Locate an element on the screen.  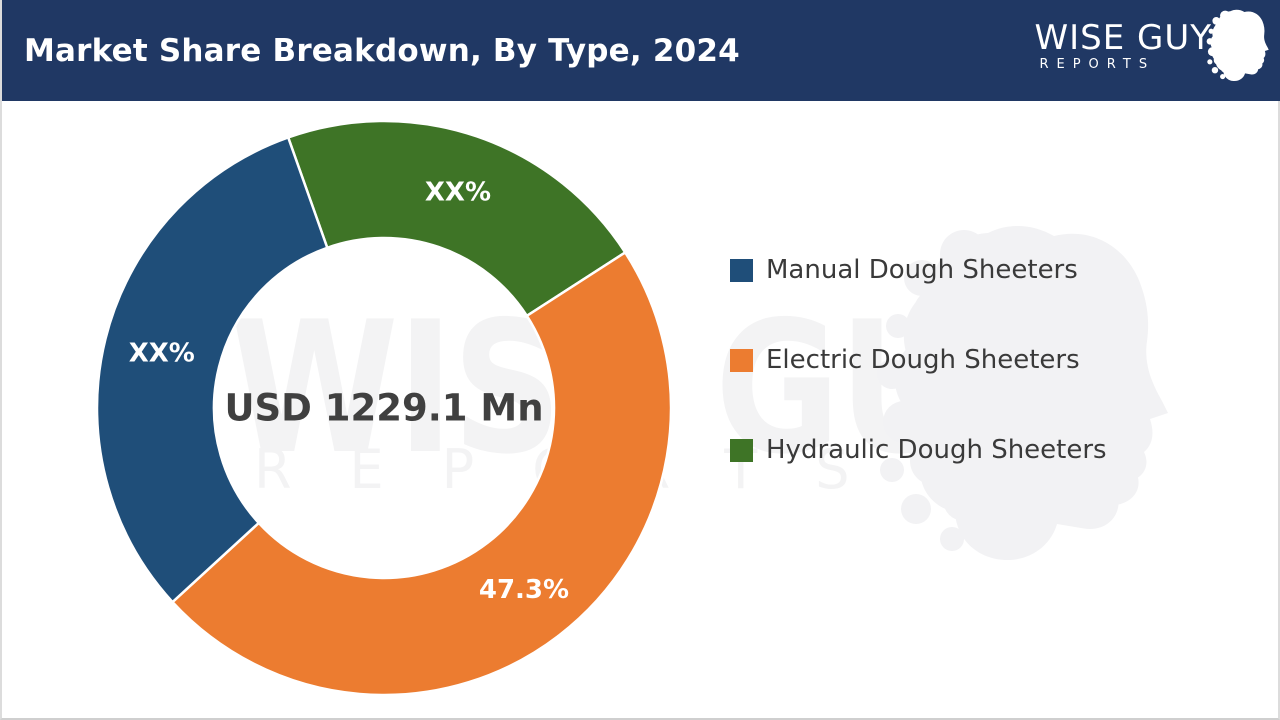
logo-text: WISE GUY REPORTS is located at coordinates (1123, 45).